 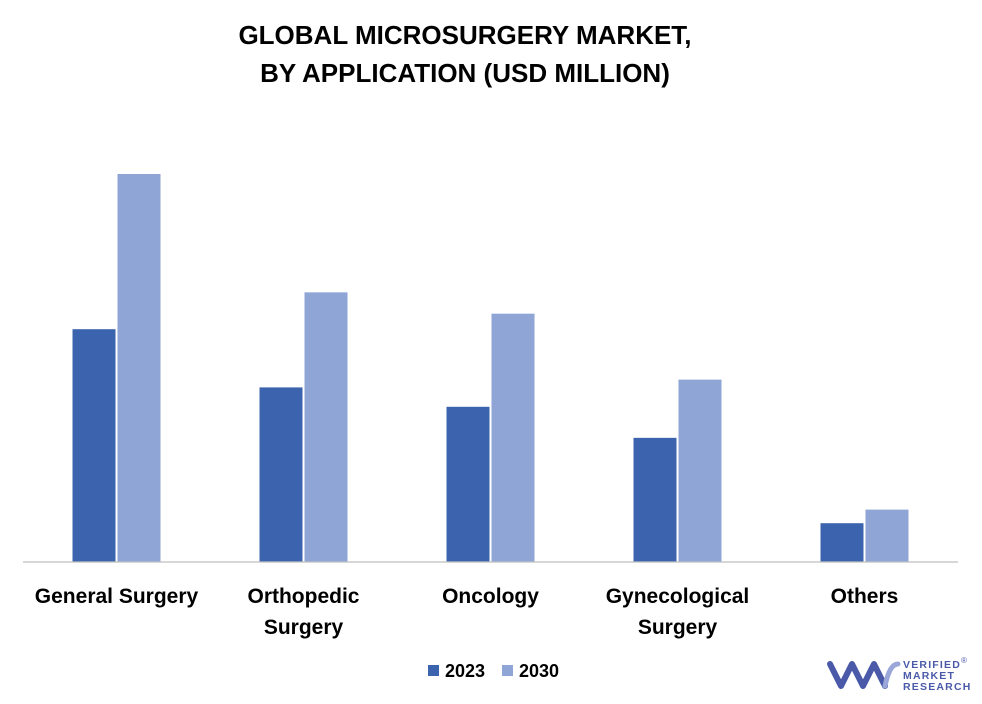 I want to click on chart-title-line: BY APPLICATION (USD MILLION), so click(x=465, y=73).